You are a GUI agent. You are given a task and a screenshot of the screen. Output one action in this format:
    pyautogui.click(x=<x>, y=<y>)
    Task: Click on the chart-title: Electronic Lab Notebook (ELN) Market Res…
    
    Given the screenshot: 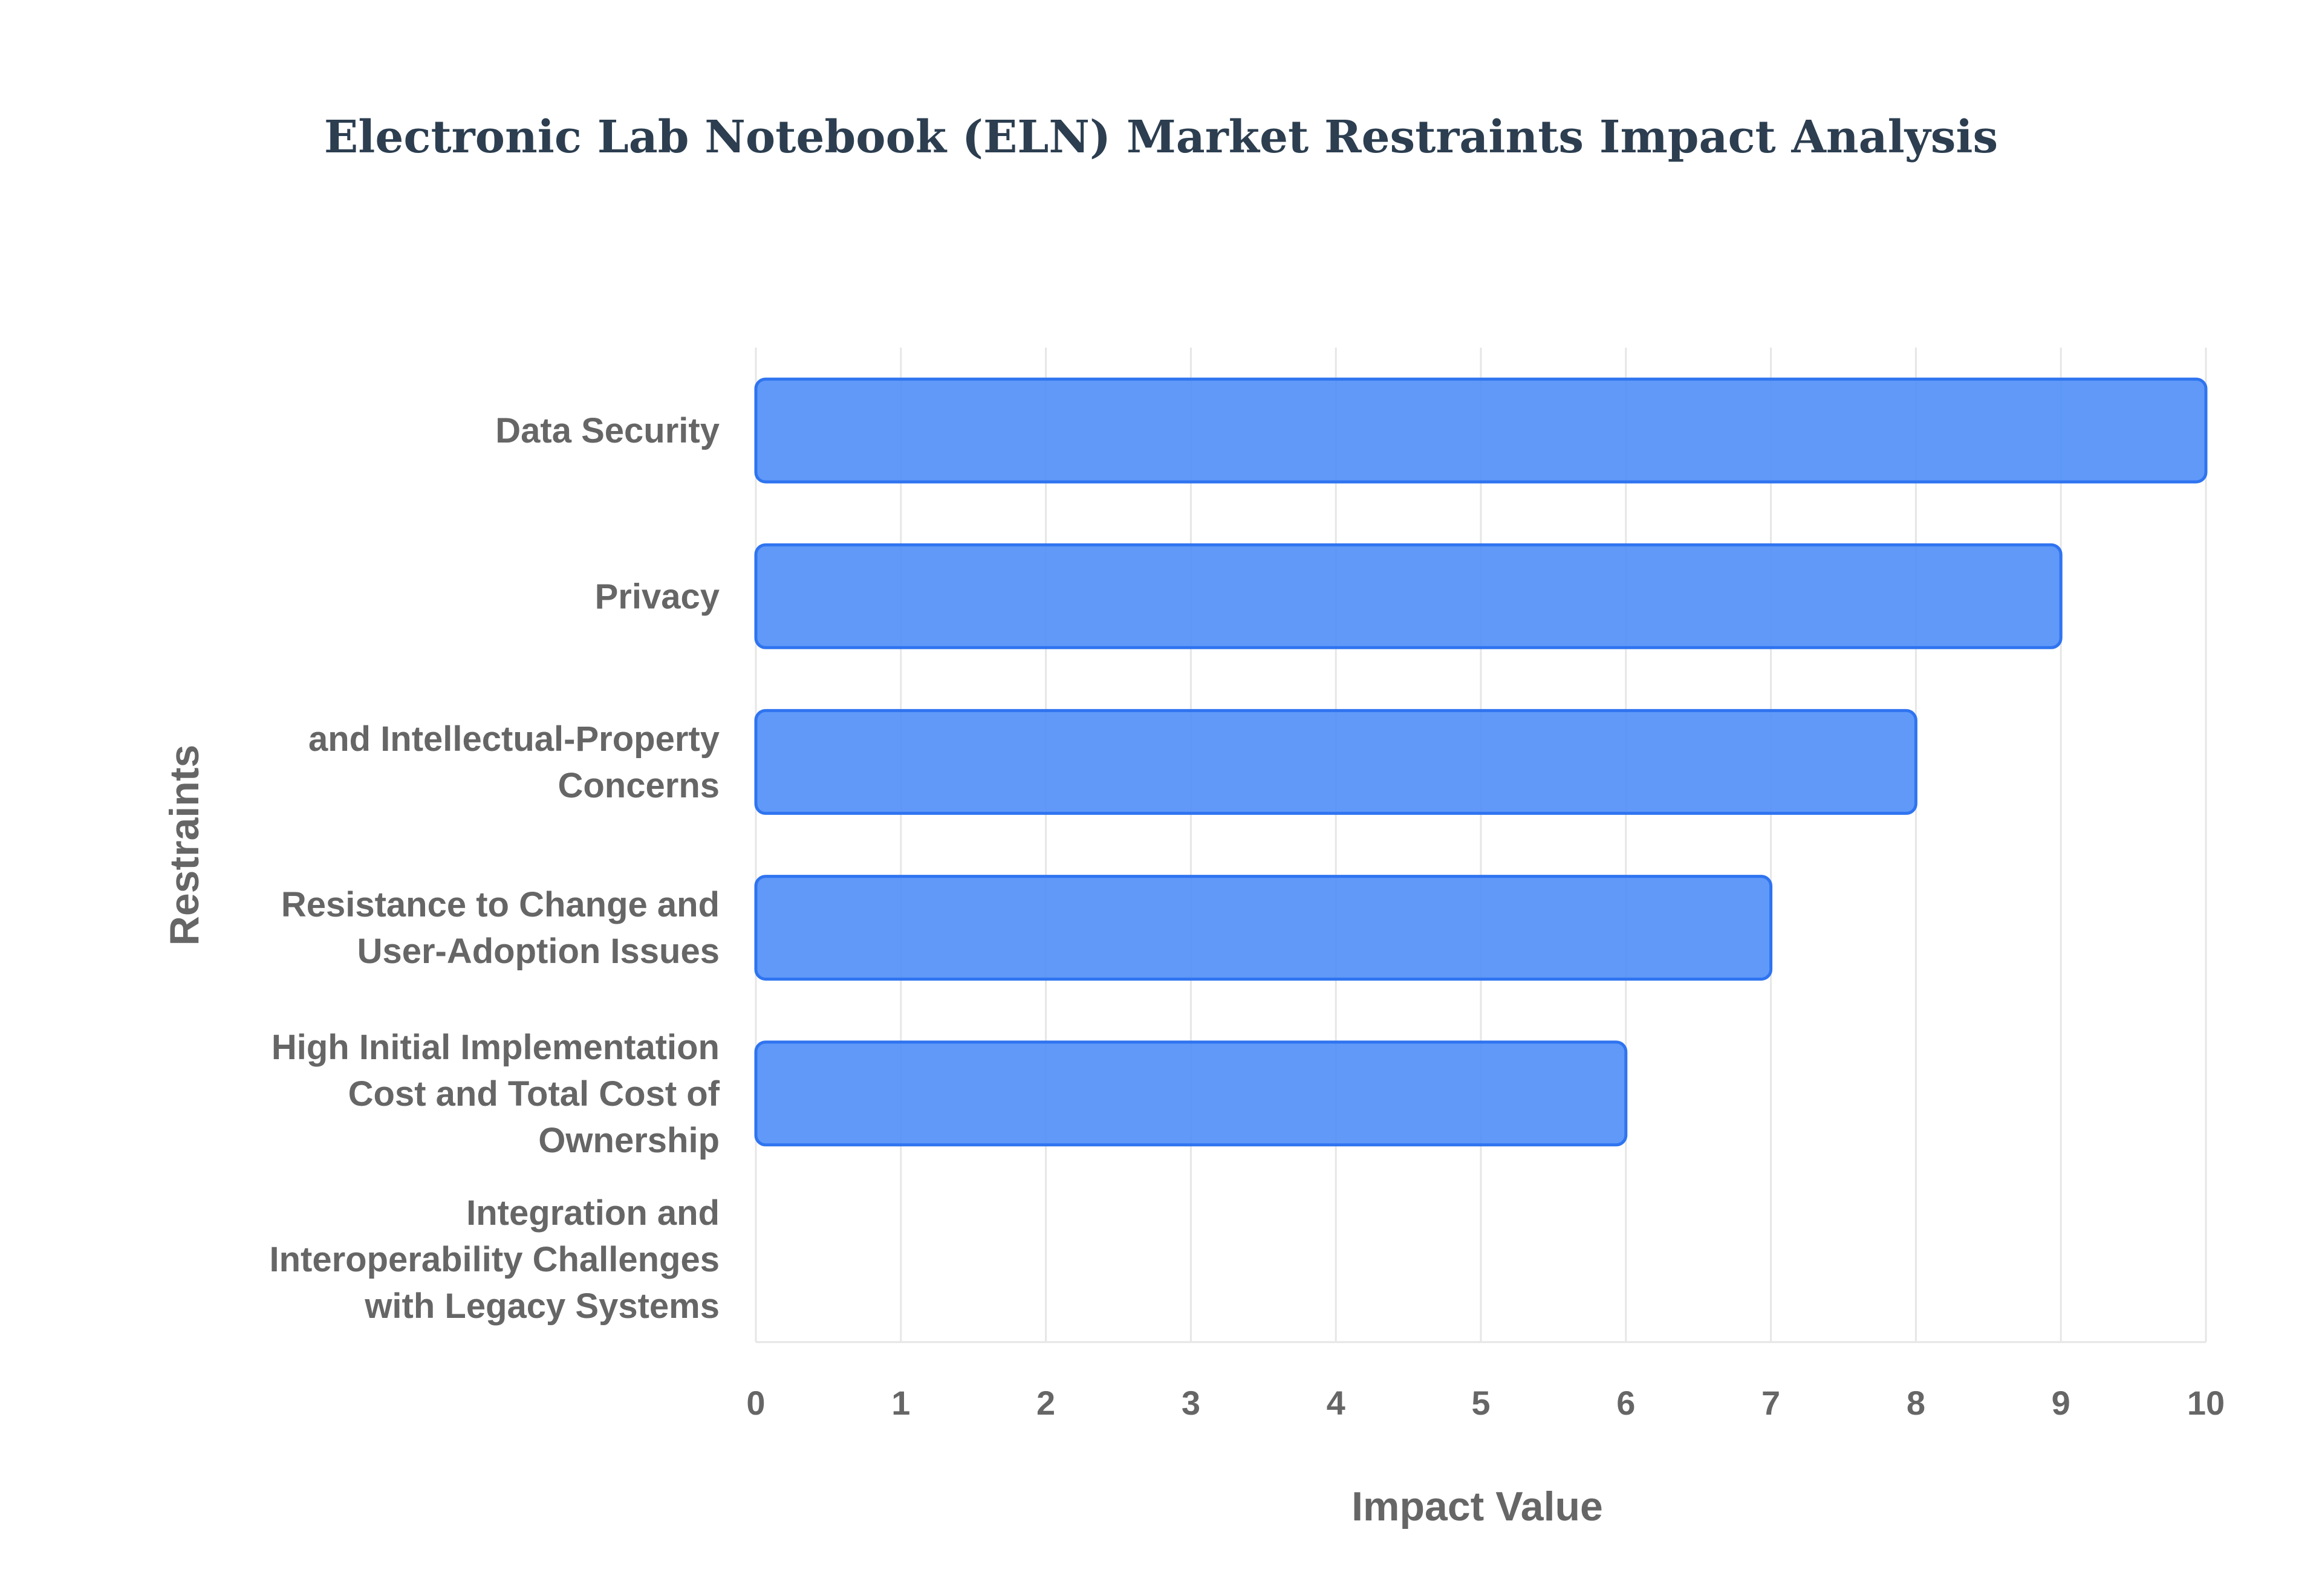 What is the action you would take?
    pyautogui.click(x=1161, y=137)
    